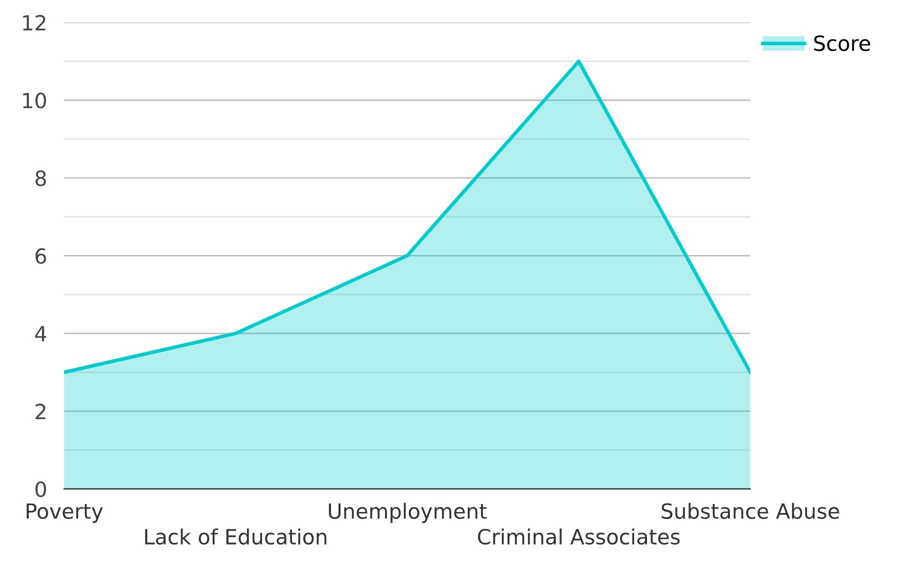  I want to click on x-tick-label: Lack of Education, so click(235, 536).